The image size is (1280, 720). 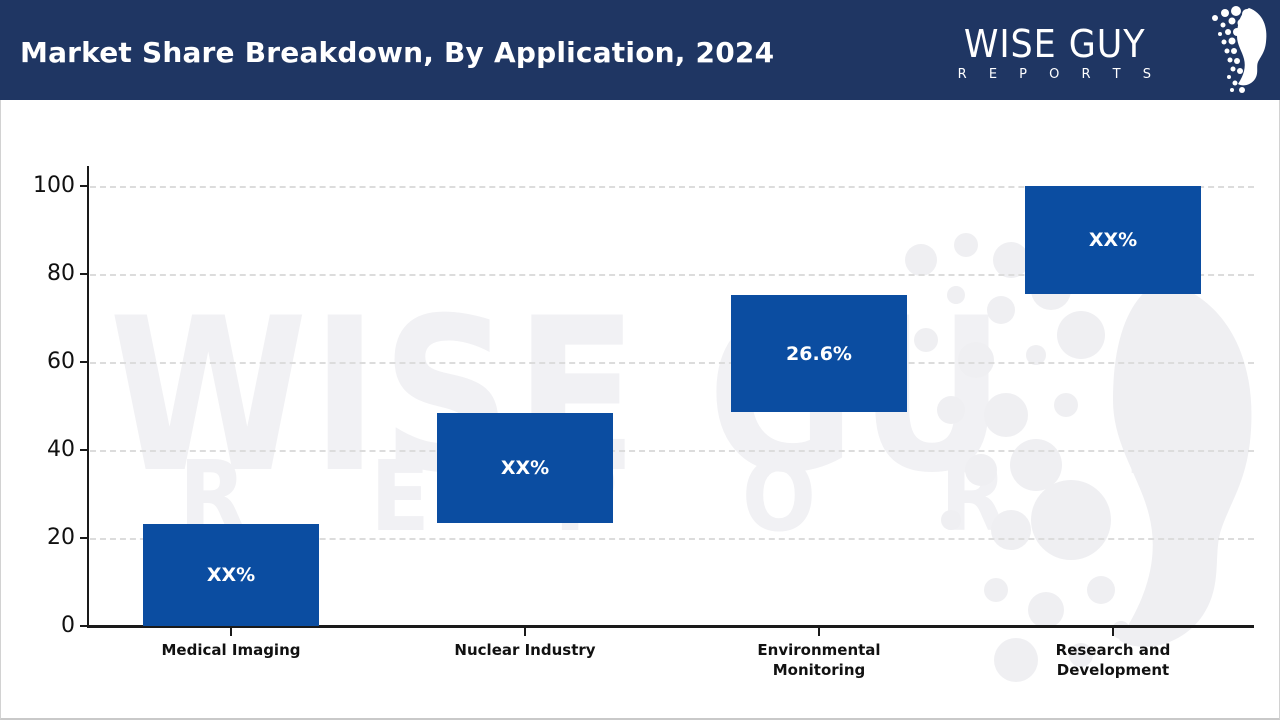 I want to click on x-category-label: Nuclear Industry, so click(x=525, y=650).